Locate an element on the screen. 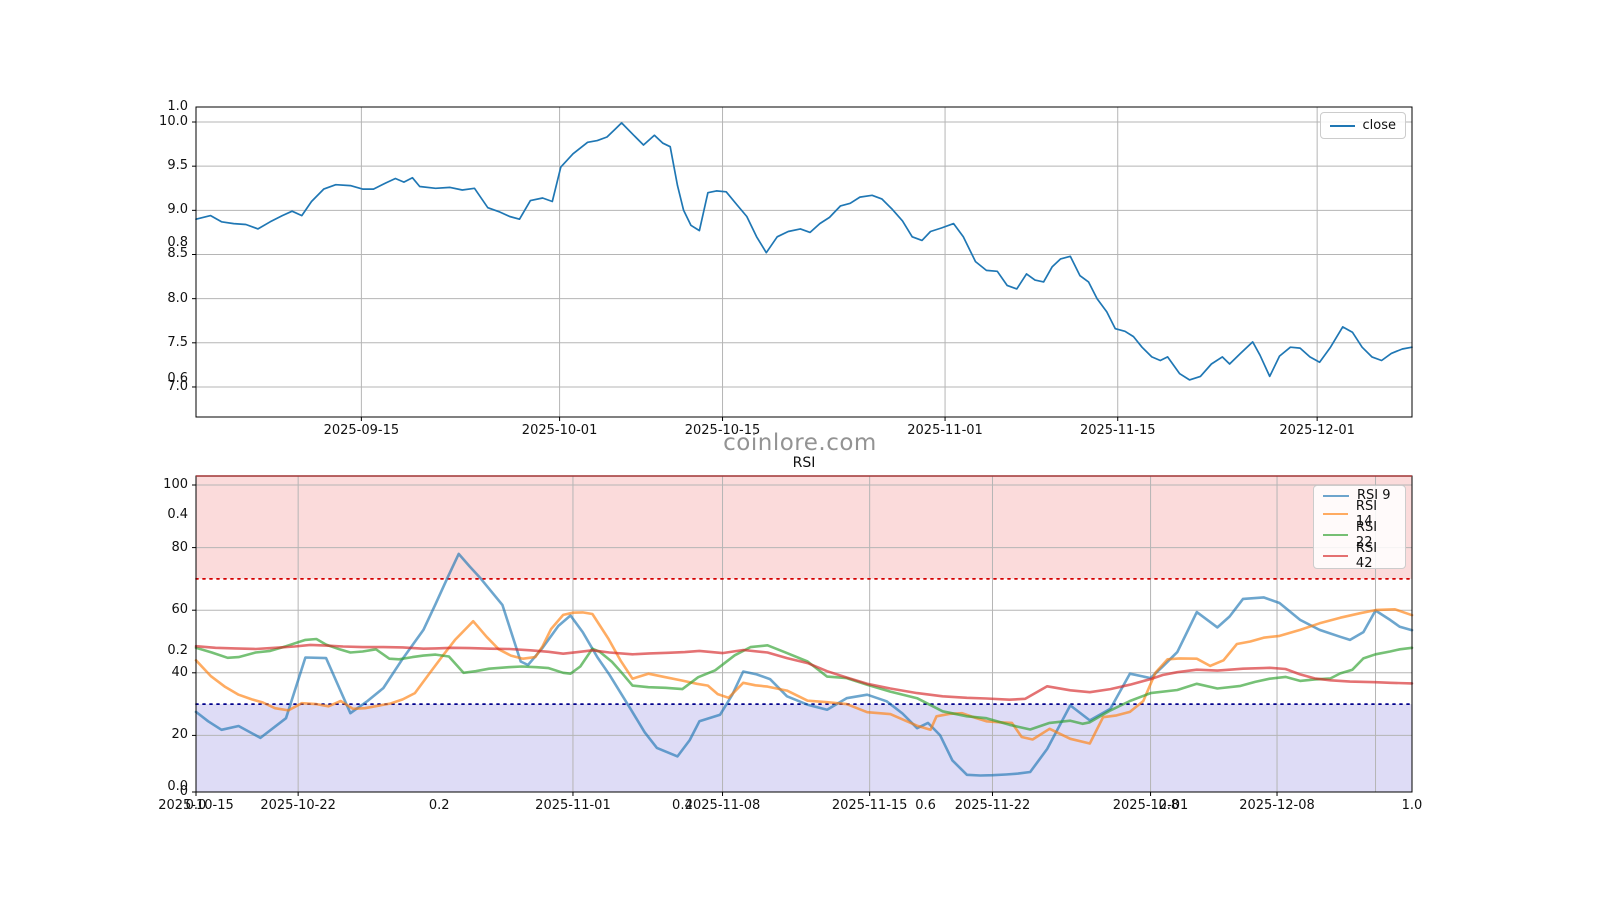  ytick-label: 9.5 is located at coordinates (177, 166).